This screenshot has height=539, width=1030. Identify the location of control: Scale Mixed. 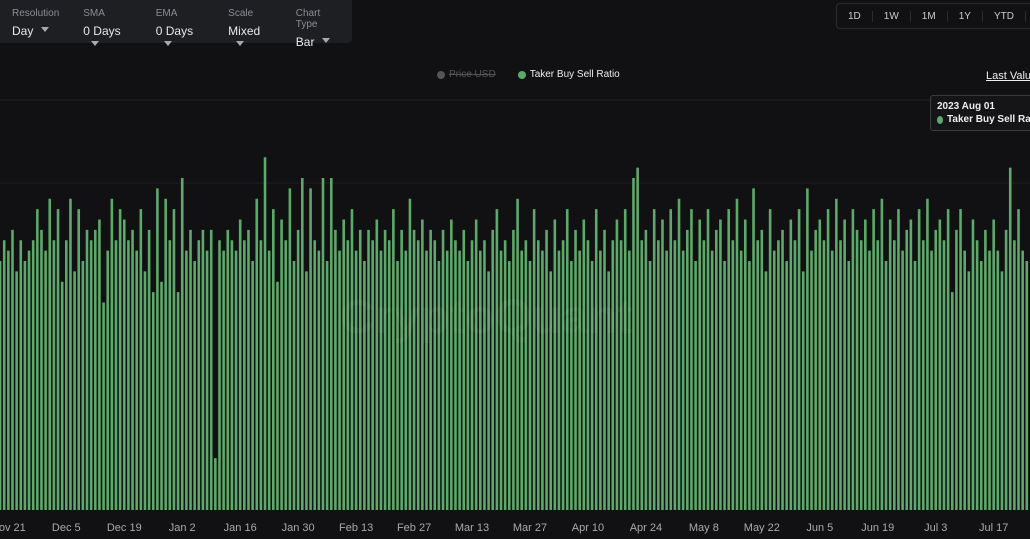
(250, 21).